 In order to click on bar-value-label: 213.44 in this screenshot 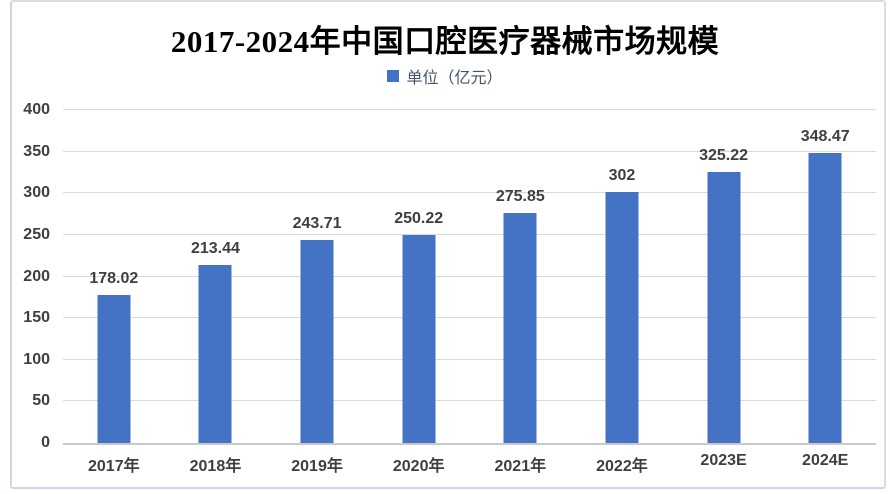, I will do `click(215, 249)`.